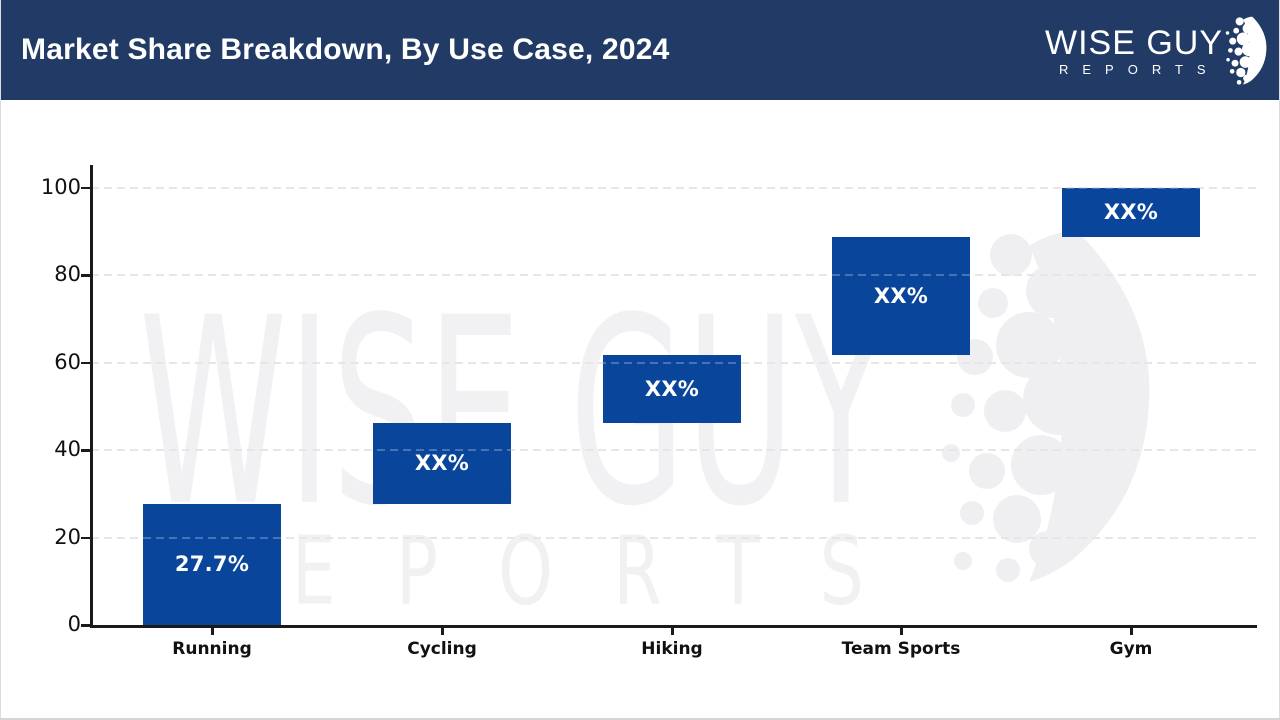 This screenshot has width=1280, height=720. Describe the element at coordinates (1246, 50) in the screenshot. I see `logo-face-icon` at that location.